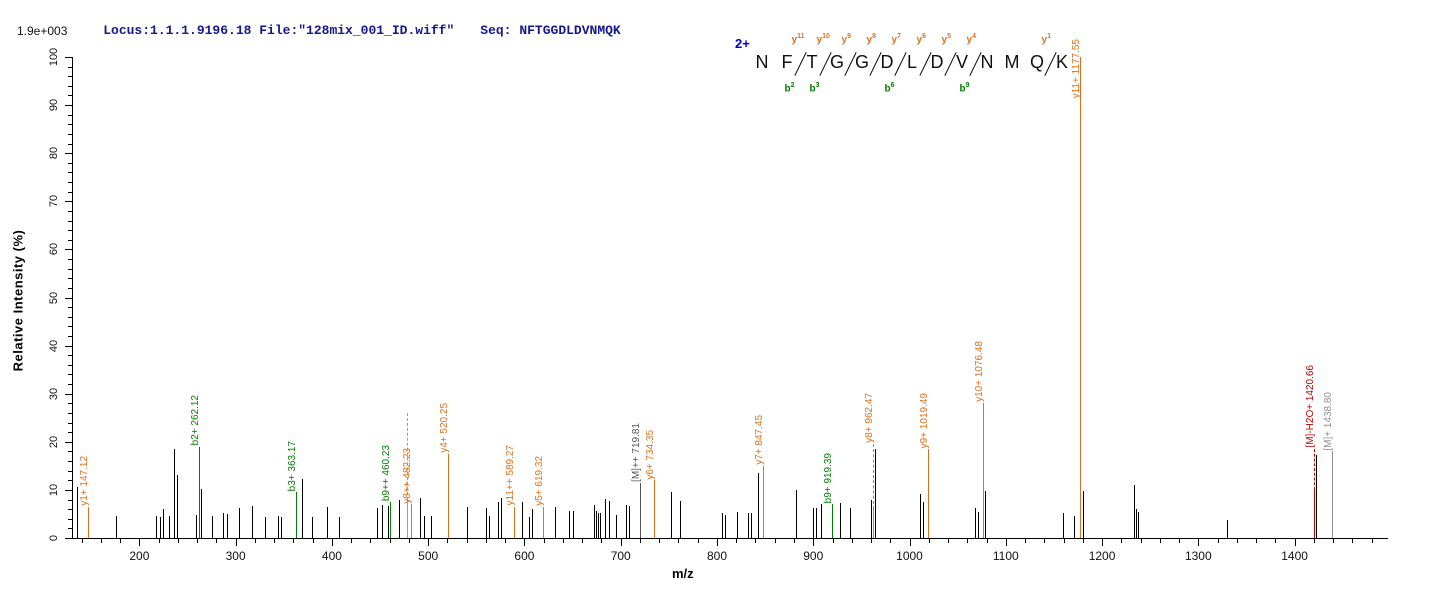 The width and height of the screenshot is (1436, 597). What do you see at coordinates (789, 88) in the screenshot?
I see `b-ion-label: b2` at bounding box center [789, 88].